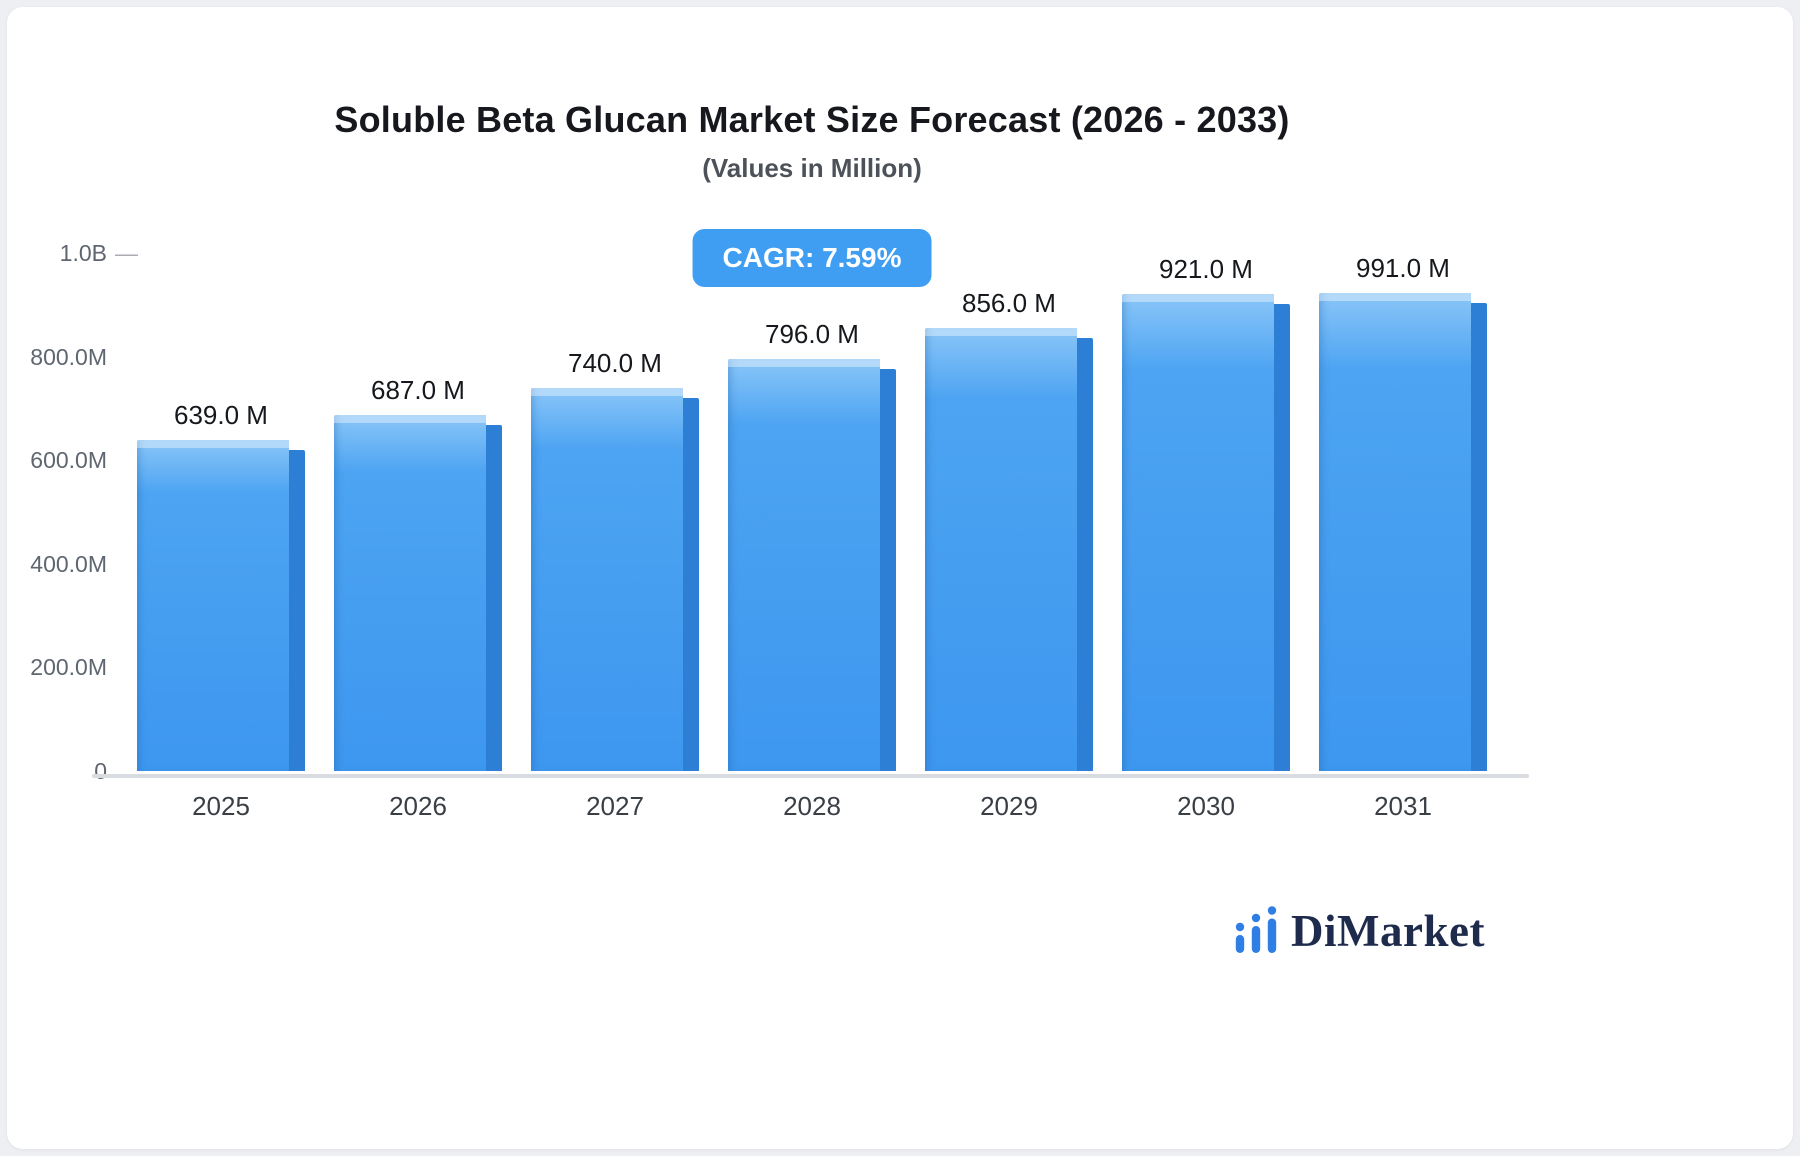 This screenshot has height=1156, width=1800. I want to click on axis-tick-dash: —, so click(126, 253).